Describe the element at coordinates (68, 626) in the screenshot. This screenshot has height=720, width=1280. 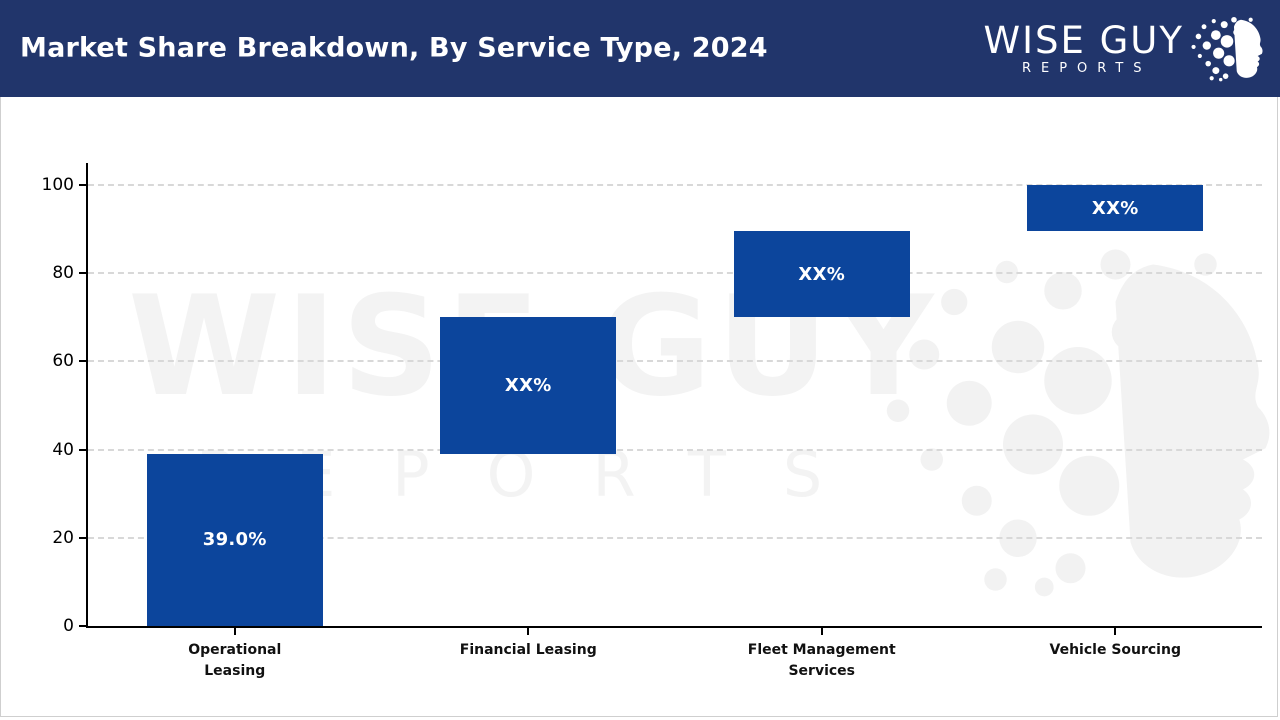
I see `y-tick-label-0: 0` at that location.